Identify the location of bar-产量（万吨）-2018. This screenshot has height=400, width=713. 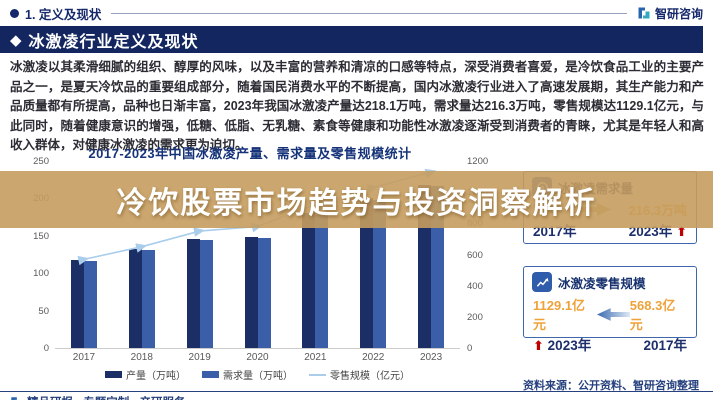
(135, 298).